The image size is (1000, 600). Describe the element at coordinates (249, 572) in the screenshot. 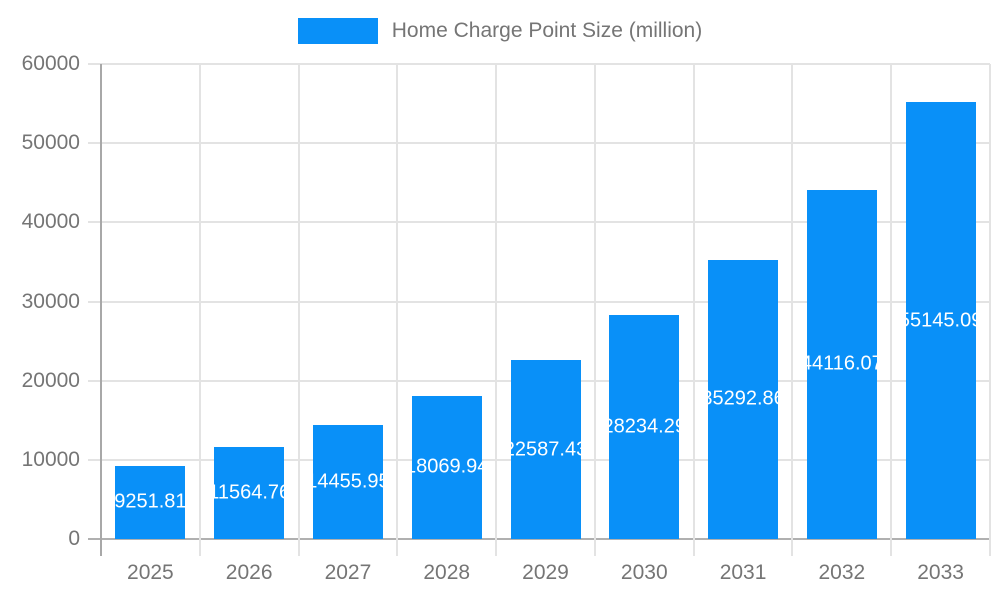

I see `x-axis-tick-label: 2026` at that location.